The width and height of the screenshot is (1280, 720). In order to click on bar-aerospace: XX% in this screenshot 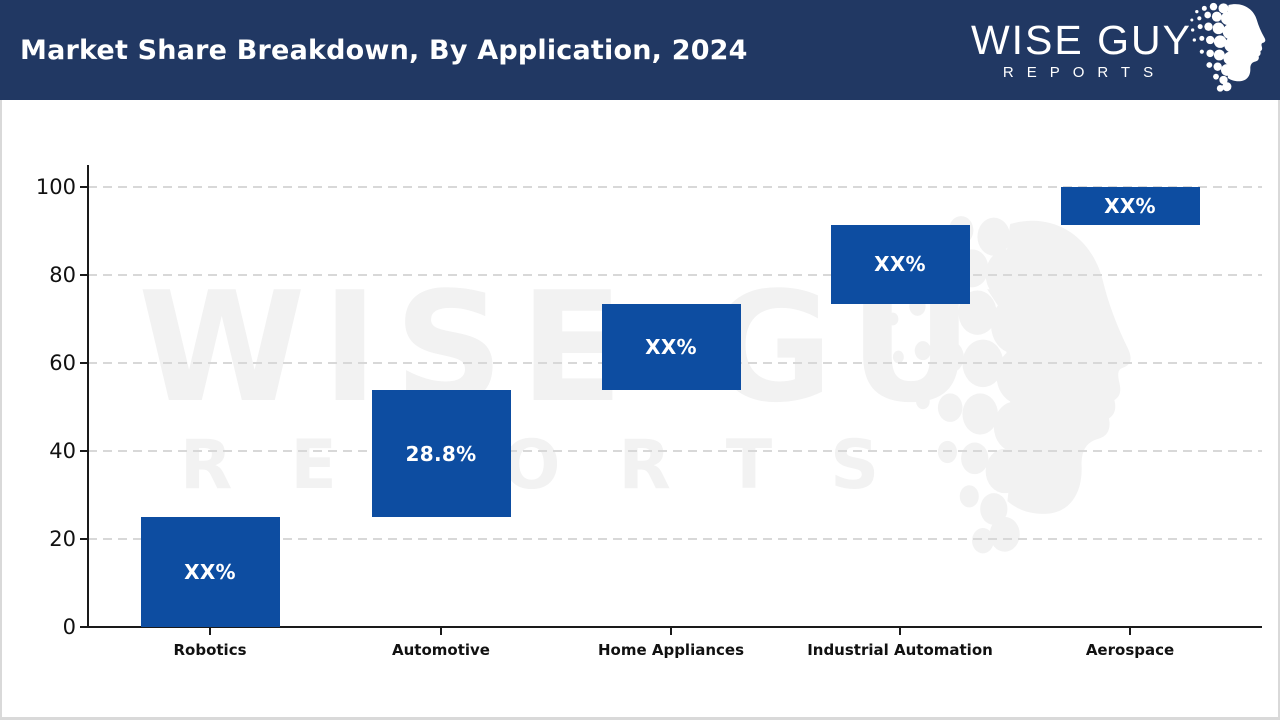, I will do `click(1130, 206)`.